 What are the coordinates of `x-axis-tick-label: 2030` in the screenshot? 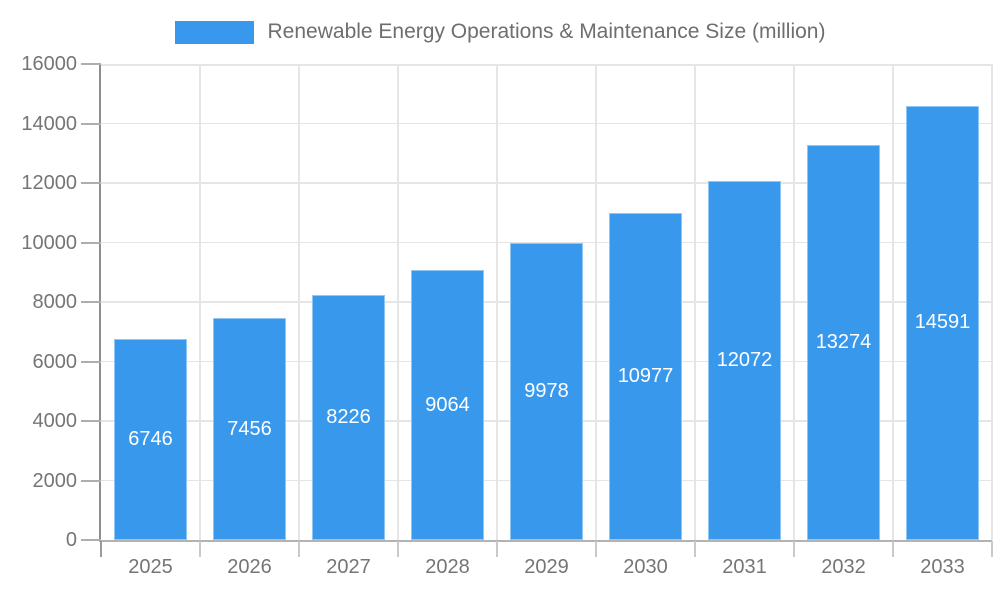 It's located at (645, 567).